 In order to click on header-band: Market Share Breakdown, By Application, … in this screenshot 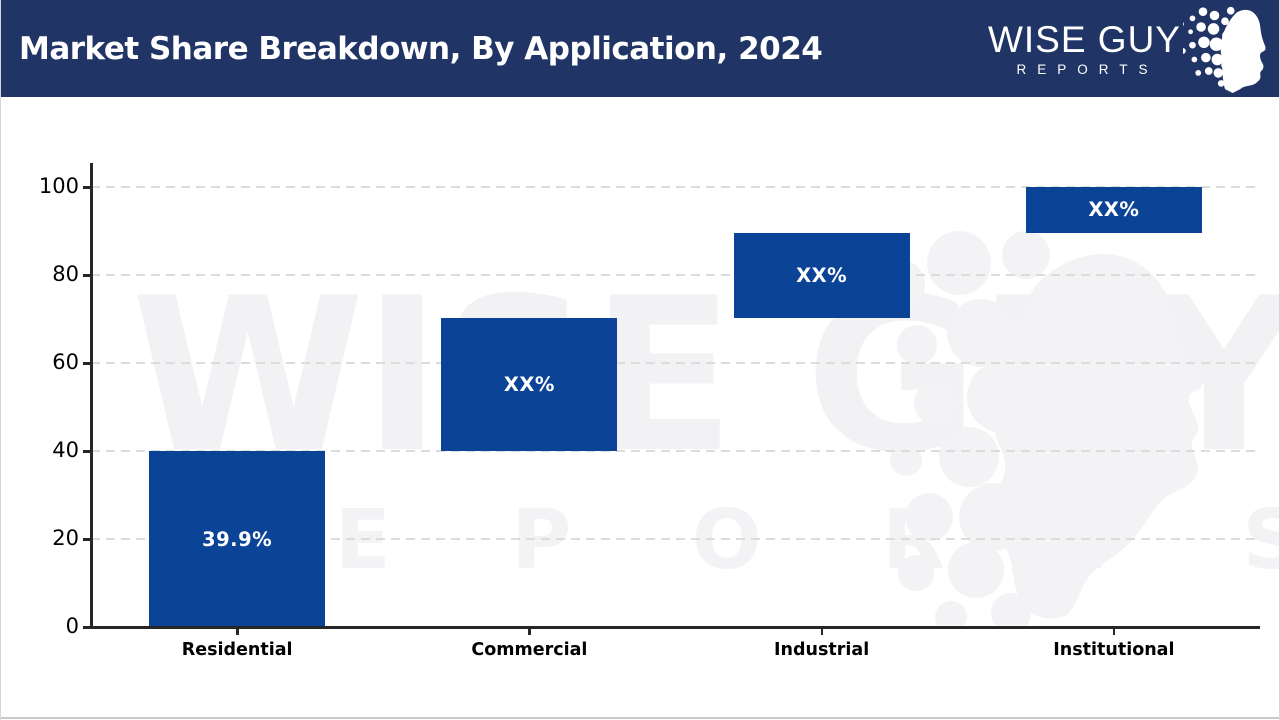, I will do `click(640, 48)`.